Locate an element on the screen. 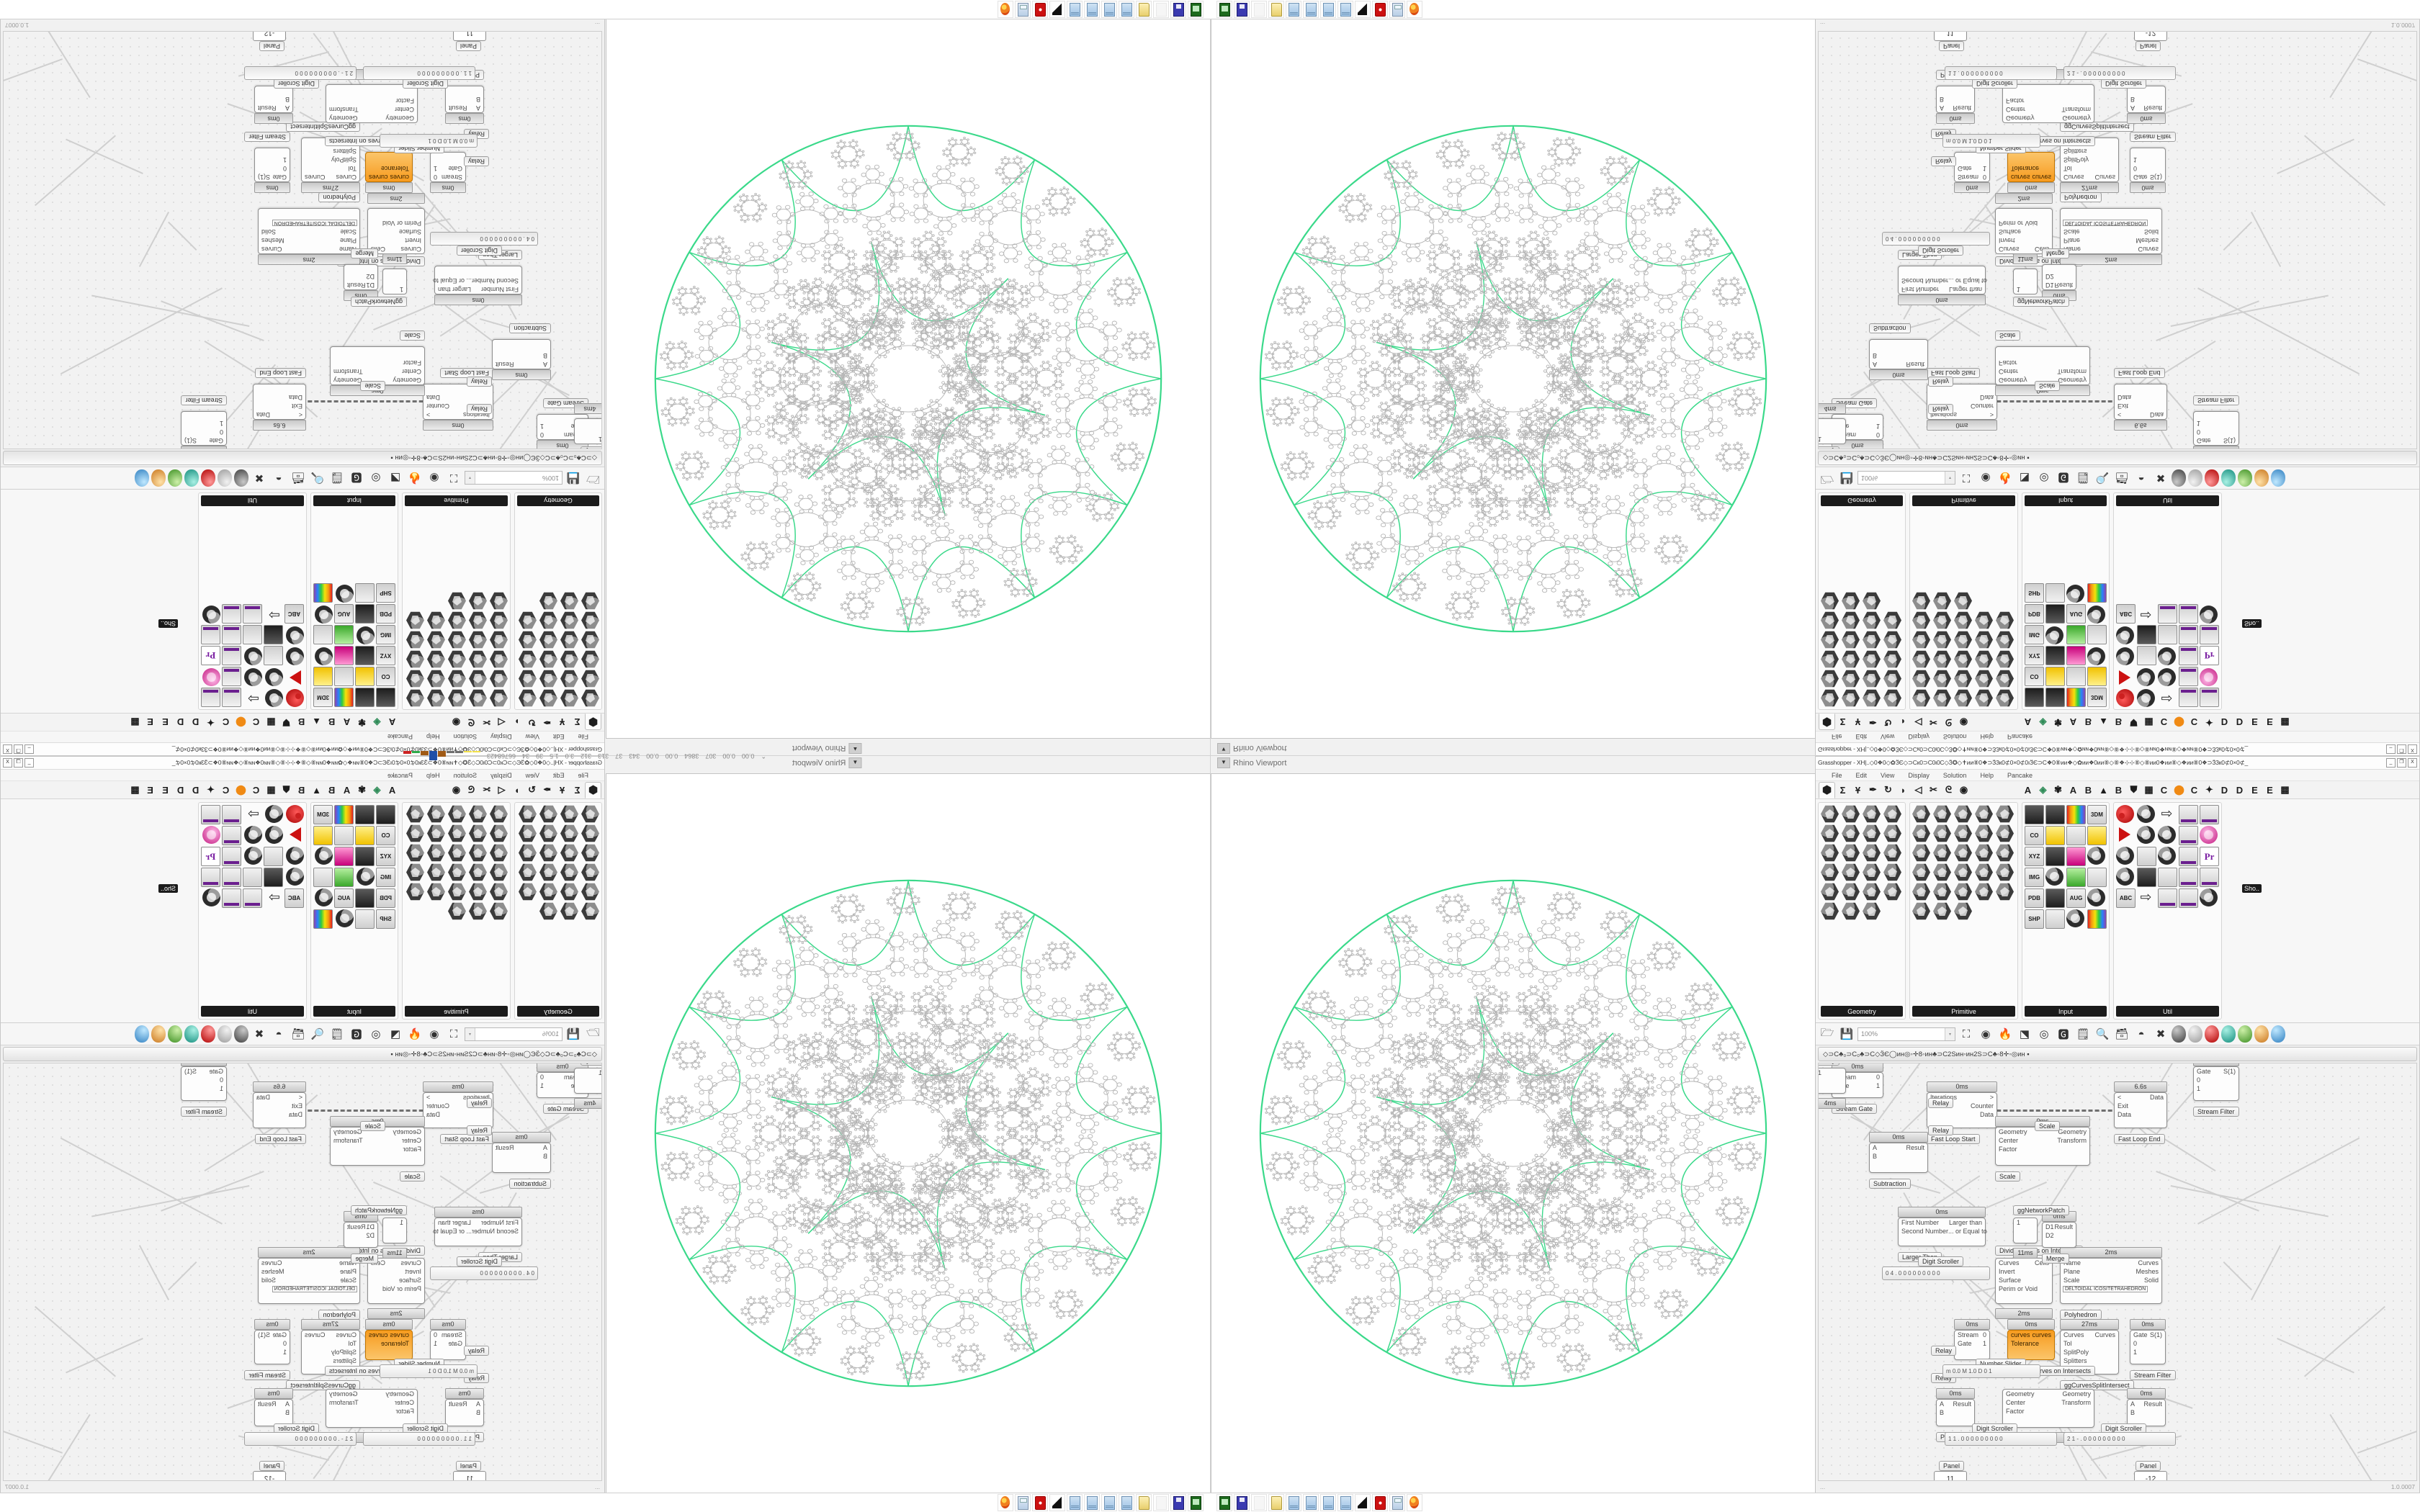 This screenshot has width=2420, height=1512. flask-icon is located at coordinates (211, 835).